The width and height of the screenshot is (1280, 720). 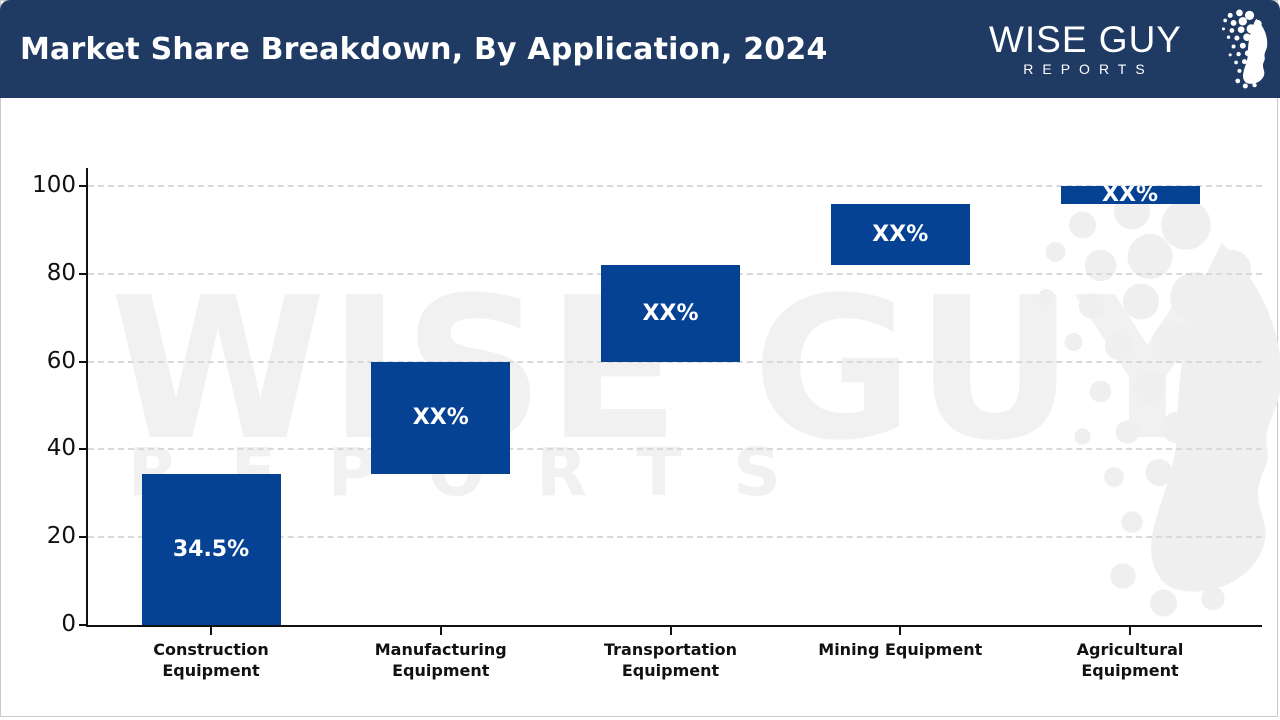 I want to click on bar-manufacturing-equipment: XX%, so click(x=441, y=417).